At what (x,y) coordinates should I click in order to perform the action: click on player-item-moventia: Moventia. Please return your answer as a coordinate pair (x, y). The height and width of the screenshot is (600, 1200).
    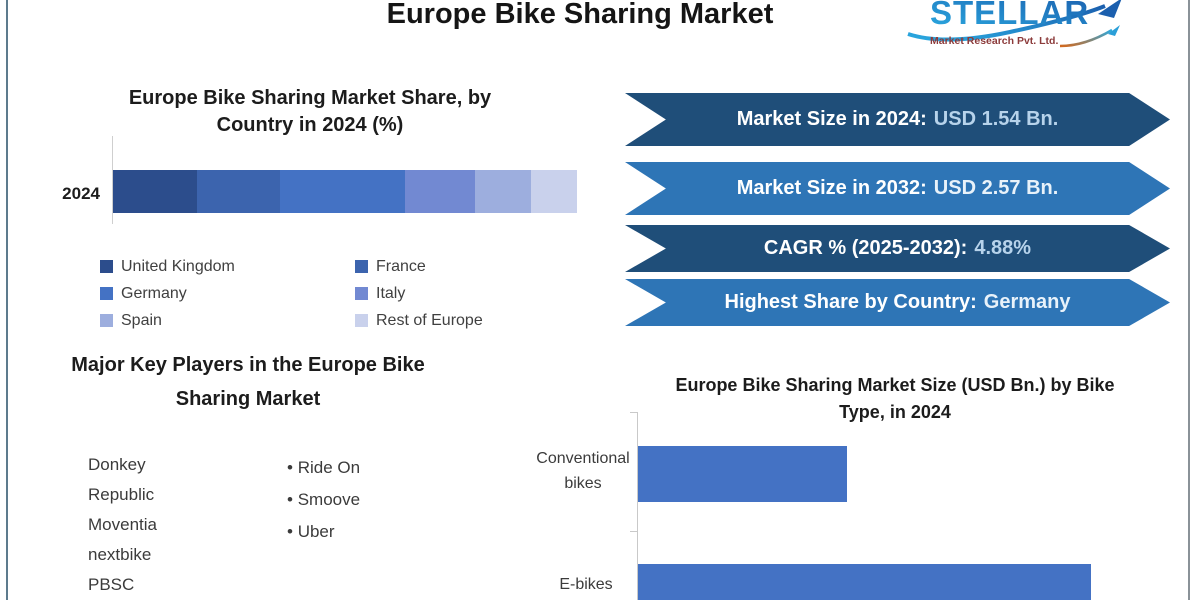
    Looking at the image, I should click on (122, 524).